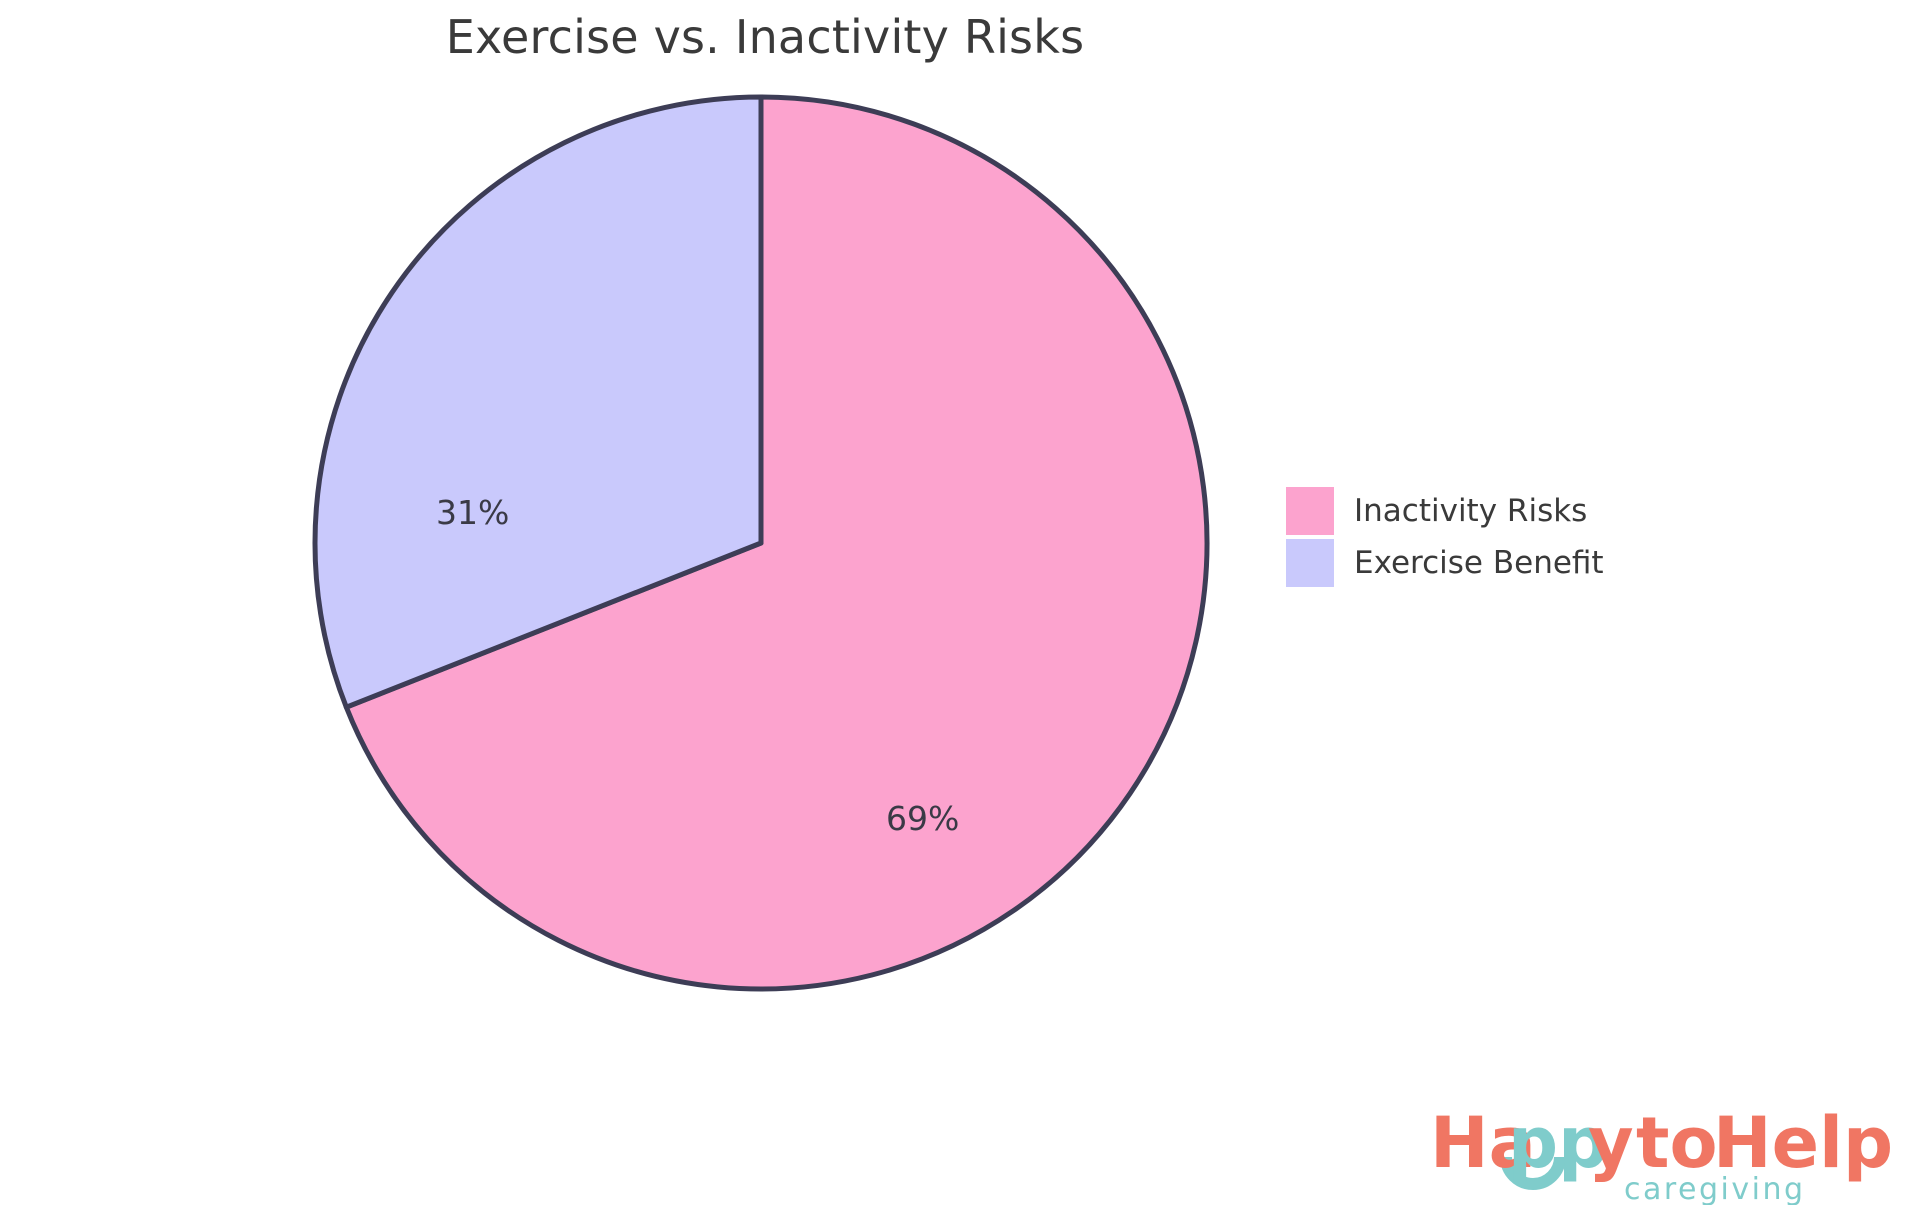 The height and width of the screenshot is (1215, 1920). I want to click on logo-text-happy-pp: pp, so click(1558, 1143).